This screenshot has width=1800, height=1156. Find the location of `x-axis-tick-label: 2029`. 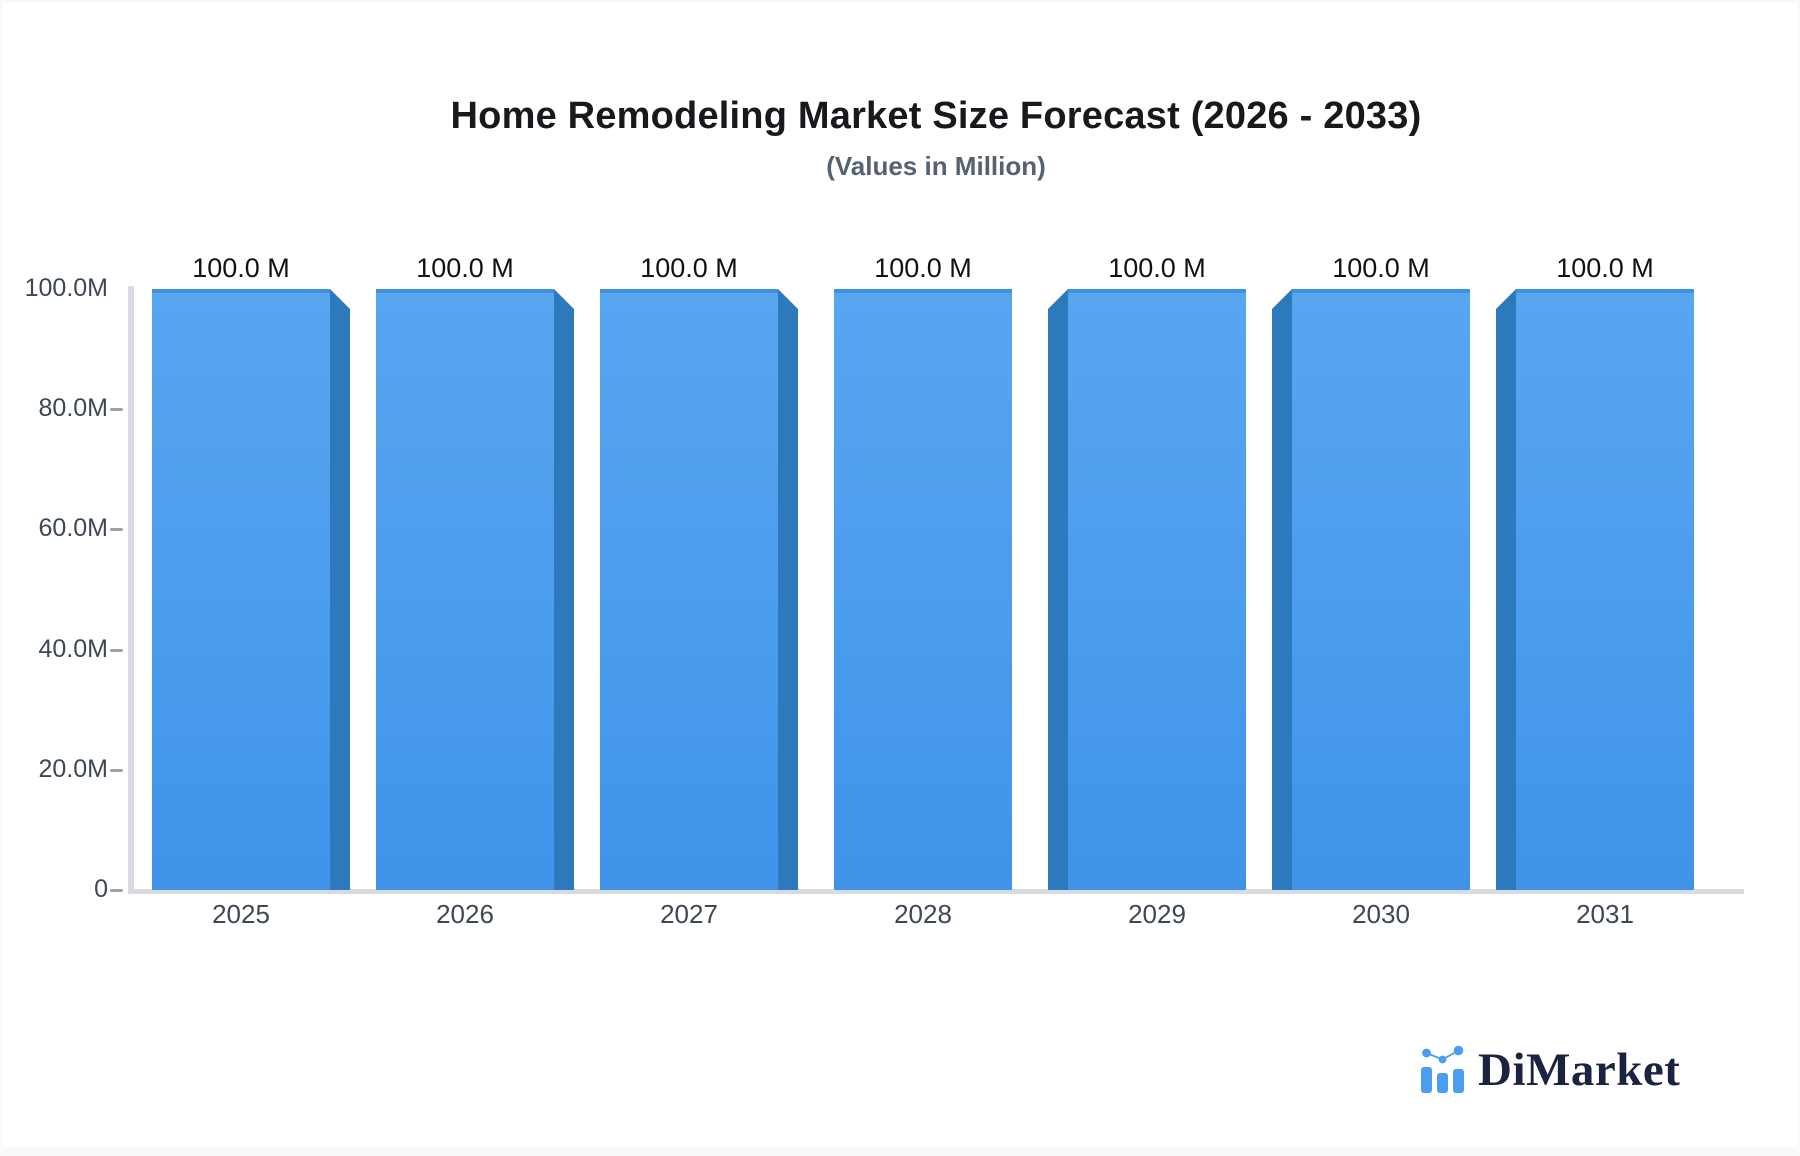

x-axis-tick-label: 2029 is located at coordinates (1157, 914).